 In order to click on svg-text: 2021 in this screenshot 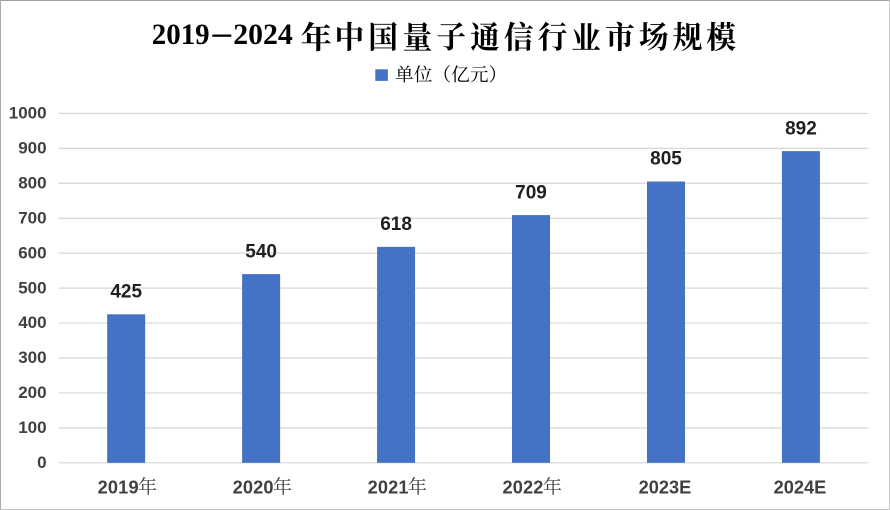, I will do `click(388, 487)`.